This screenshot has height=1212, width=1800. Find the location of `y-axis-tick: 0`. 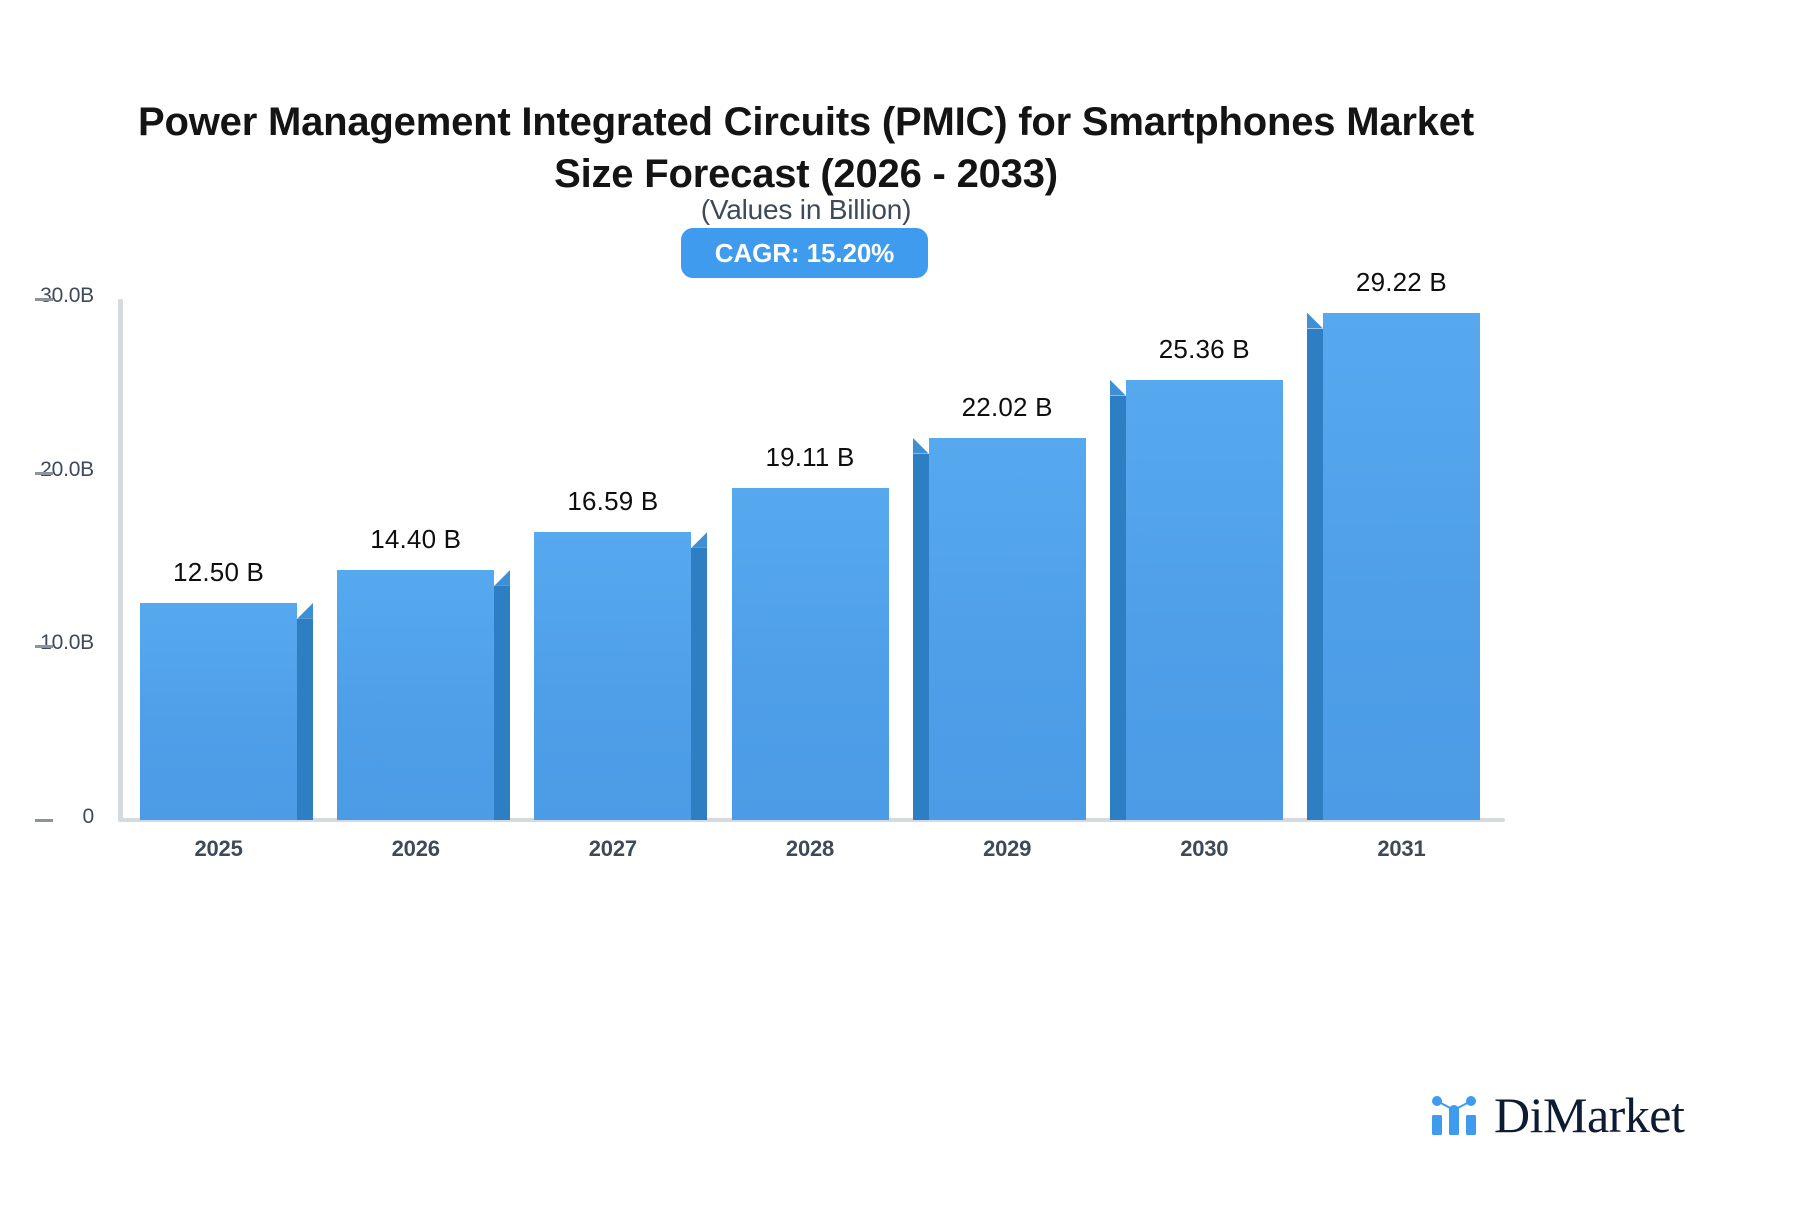

y-axis-tick: 0 is located at coordinates (47, 817).